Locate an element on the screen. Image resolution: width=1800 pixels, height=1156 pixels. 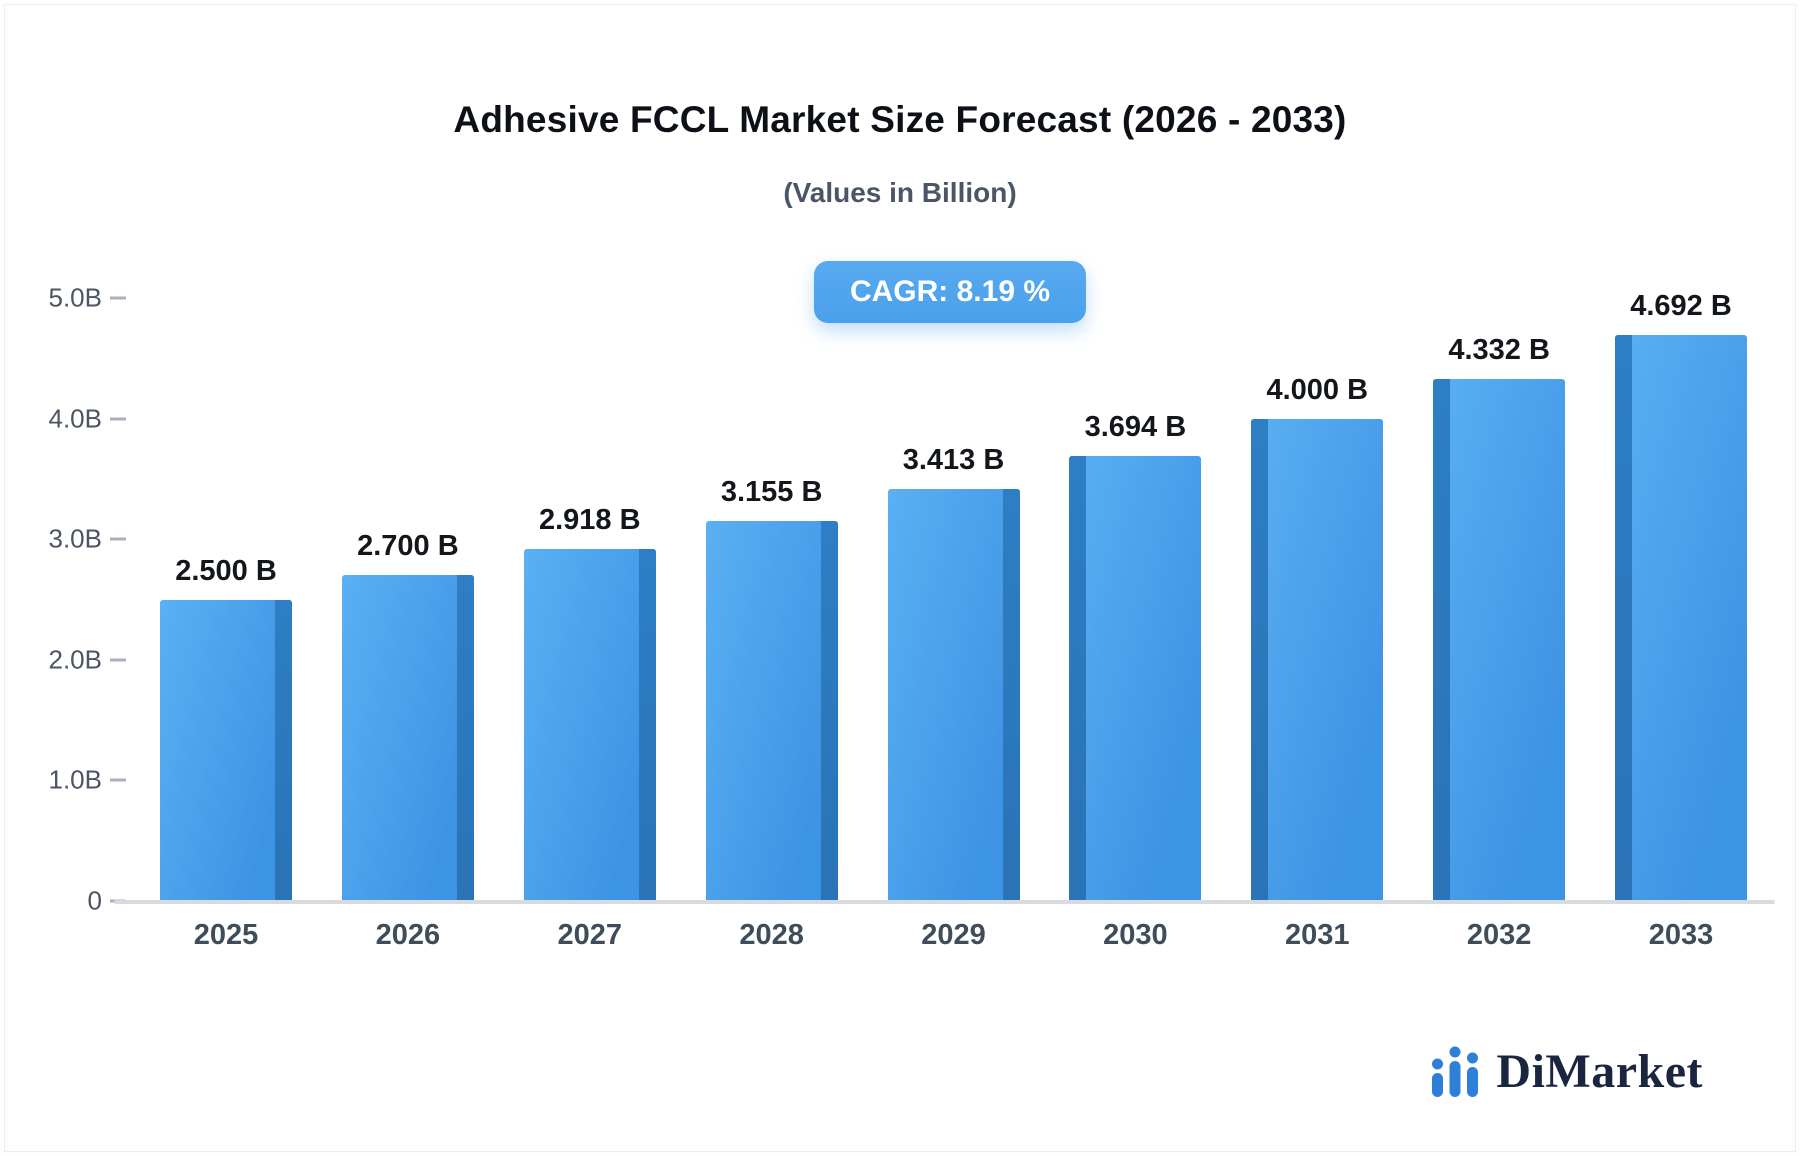
bar-slot: 3.155 B 2028 is located at coordinates (771, 624).